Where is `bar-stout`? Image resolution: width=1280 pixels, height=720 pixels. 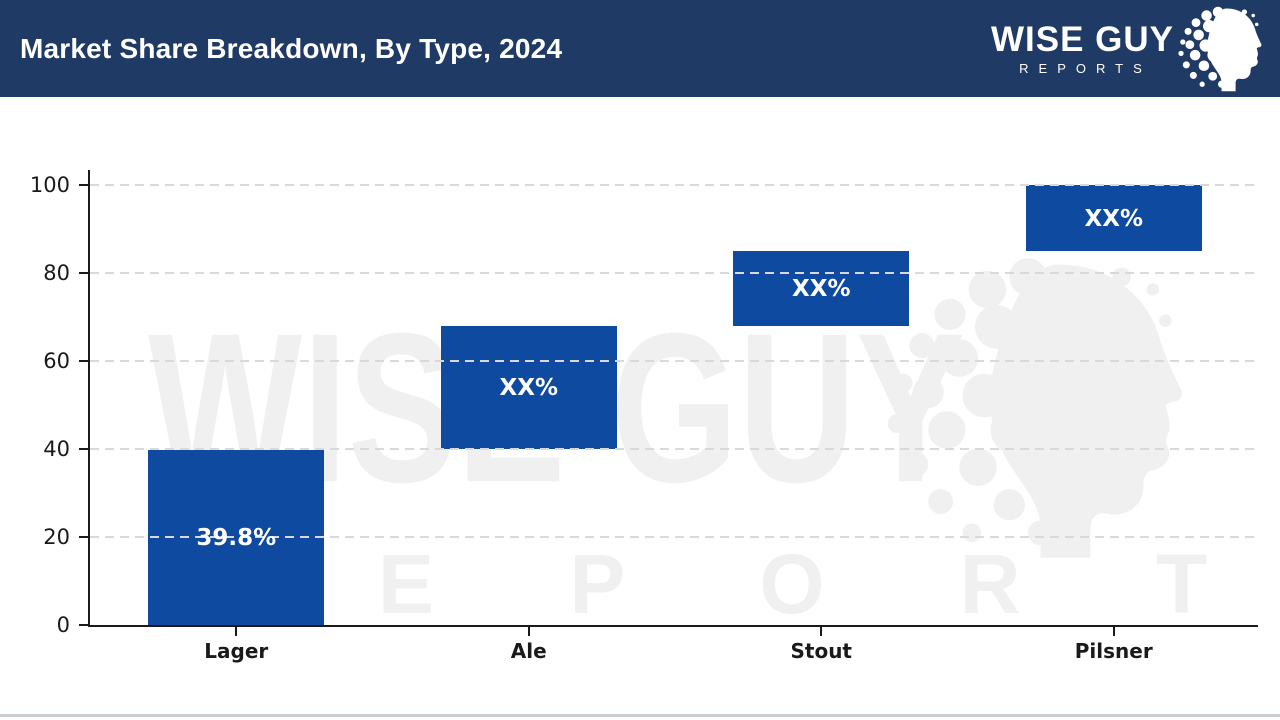
bar-stout is located at coordinates (821, 288).